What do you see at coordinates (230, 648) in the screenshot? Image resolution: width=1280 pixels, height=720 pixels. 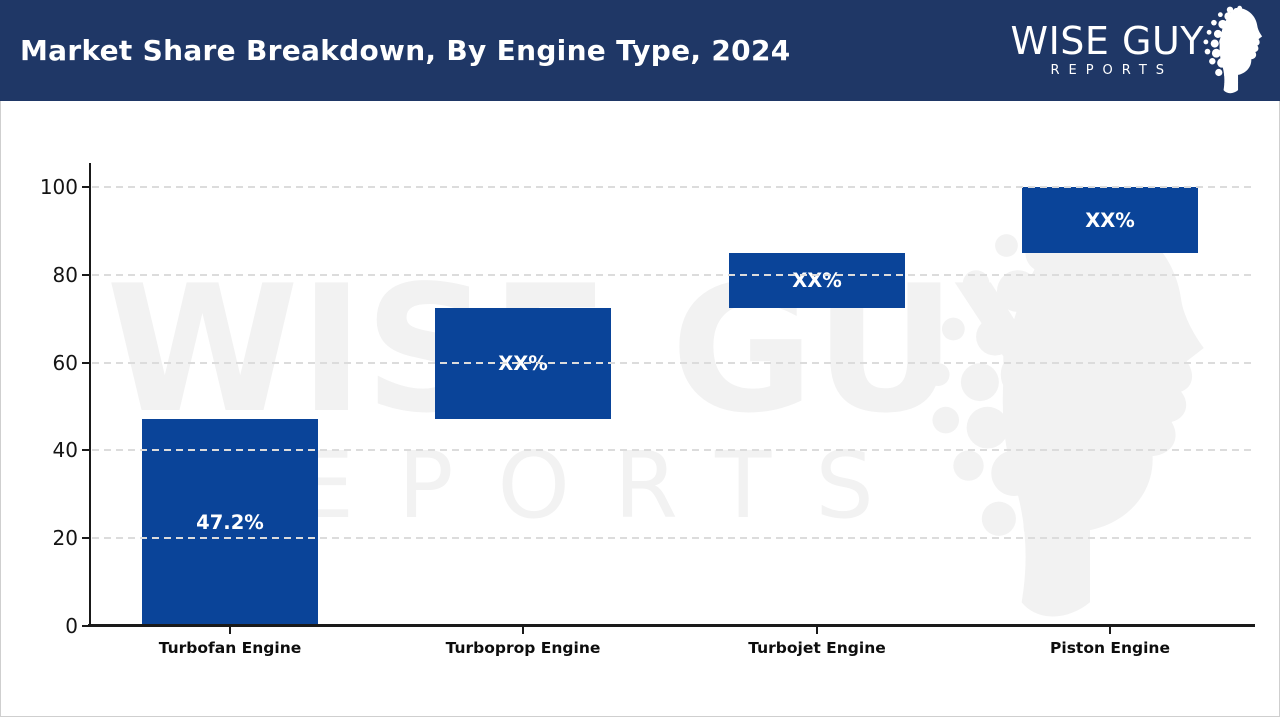 I see `x-axis-category-label: Turbofan Engine` at bounding box center [230, 648].